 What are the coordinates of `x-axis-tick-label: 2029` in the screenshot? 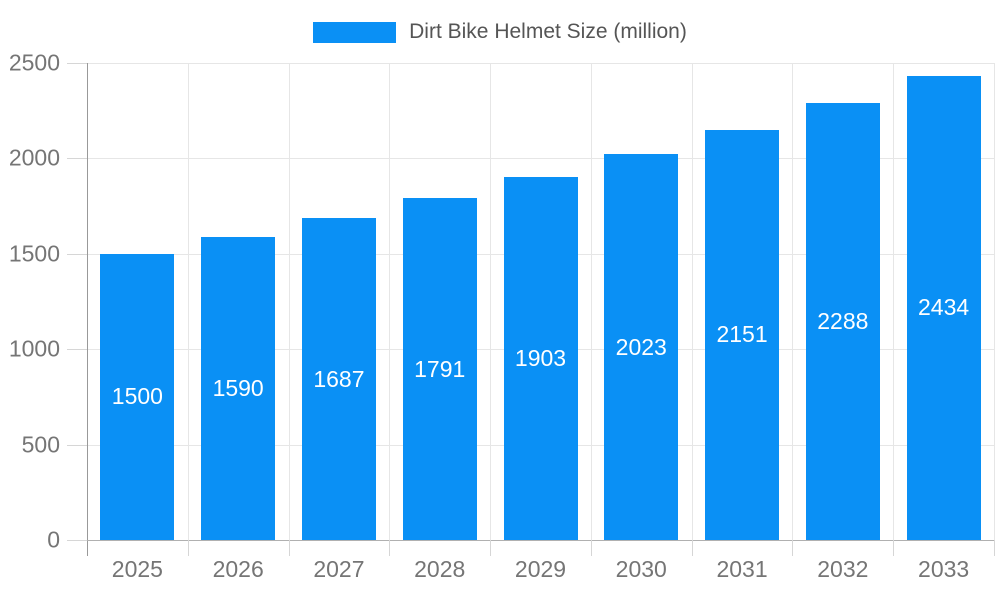 It's located at (540, 569).